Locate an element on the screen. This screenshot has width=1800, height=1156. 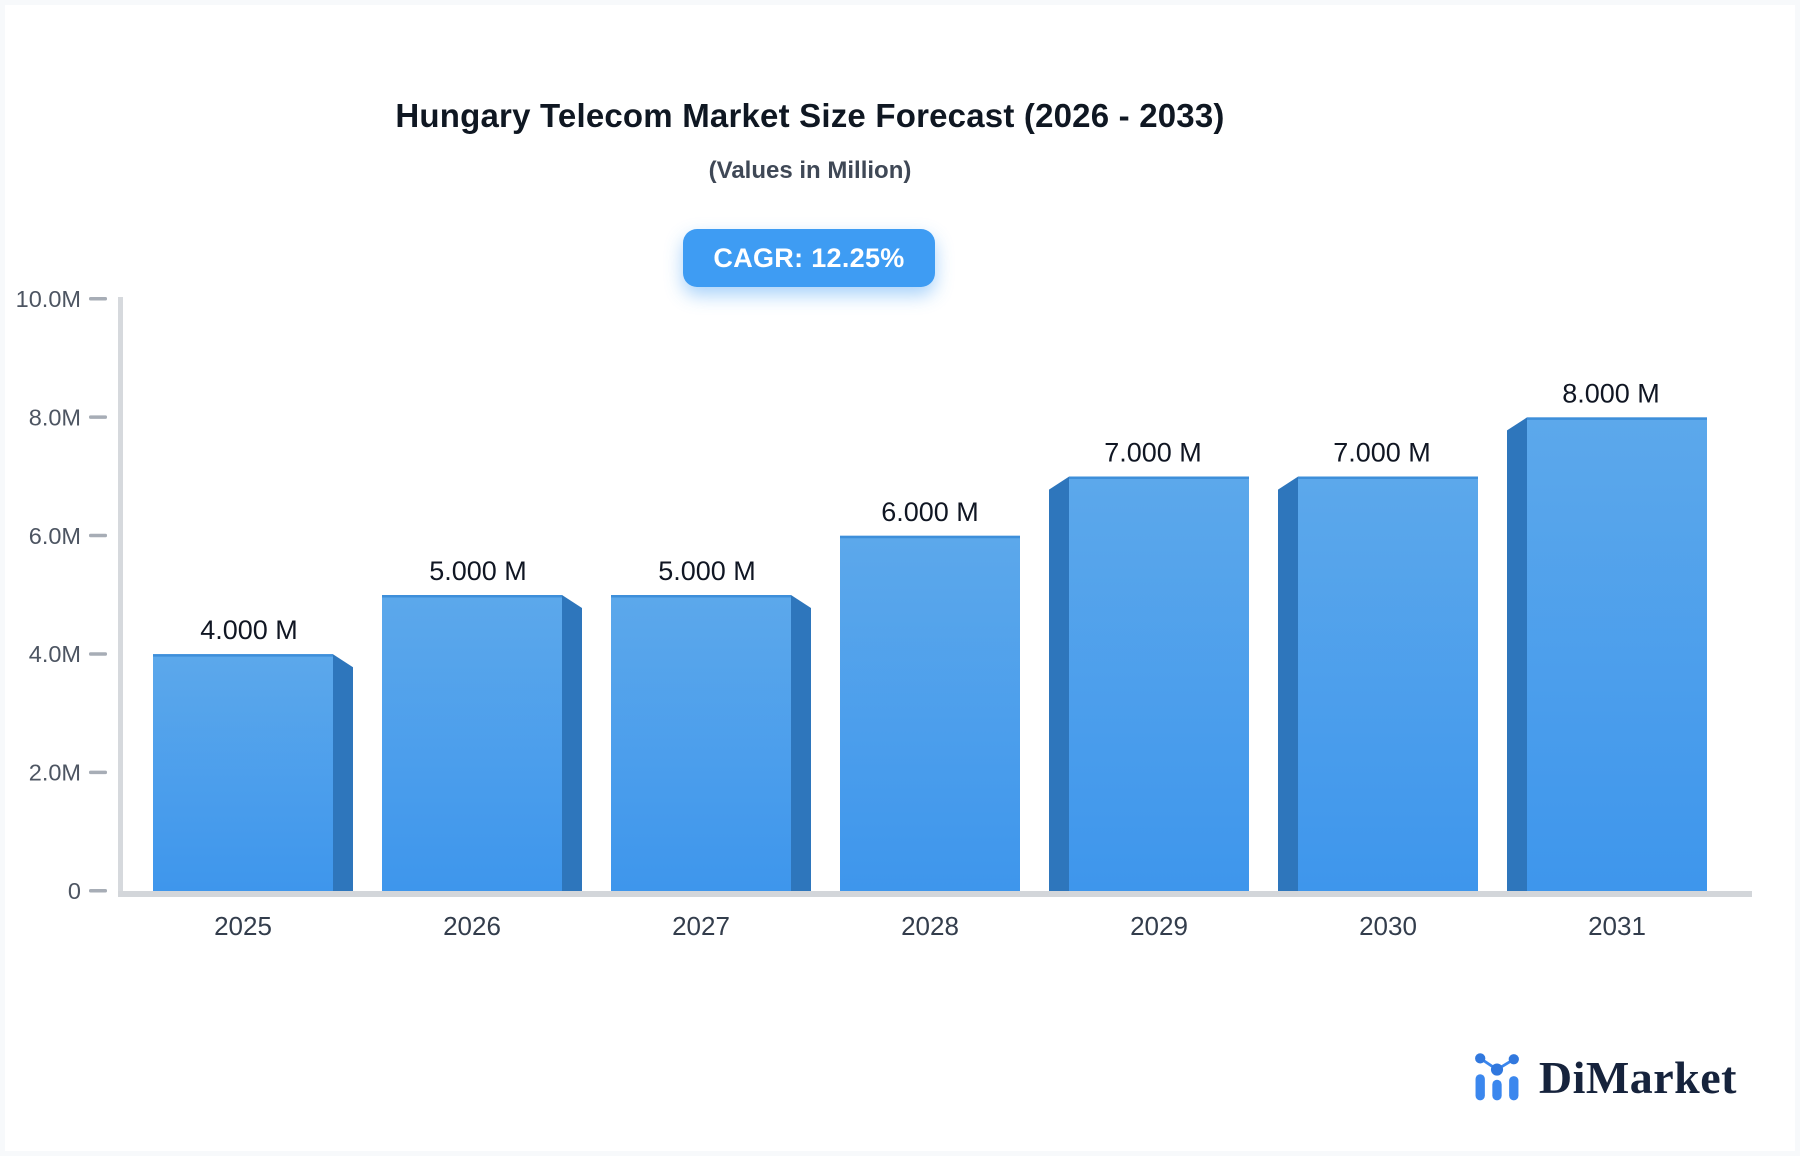
bar-2031-side is located at coordinates (1517, 654).